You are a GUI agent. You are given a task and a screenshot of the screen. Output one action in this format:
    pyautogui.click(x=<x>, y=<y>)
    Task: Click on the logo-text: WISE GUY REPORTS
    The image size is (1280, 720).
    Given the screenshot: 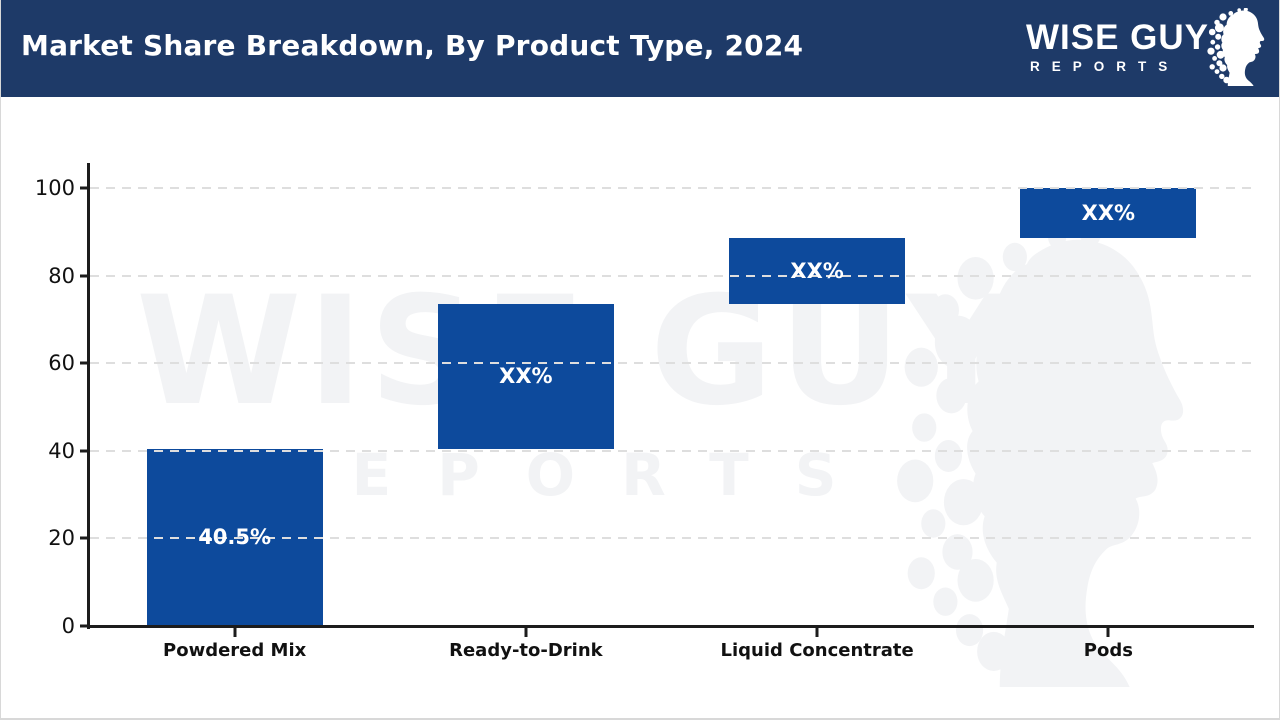 What is the action you would take?
    pyautogui.click(x=1117, y=47)
    